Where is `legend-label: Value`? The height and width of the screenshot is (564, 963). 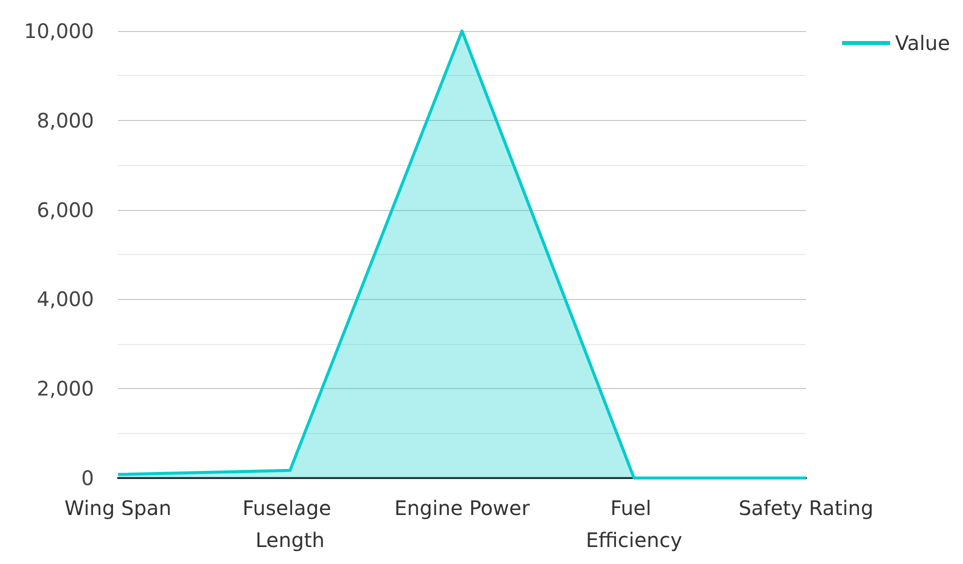 legend-label: Value is located at coordinates (922, 43).